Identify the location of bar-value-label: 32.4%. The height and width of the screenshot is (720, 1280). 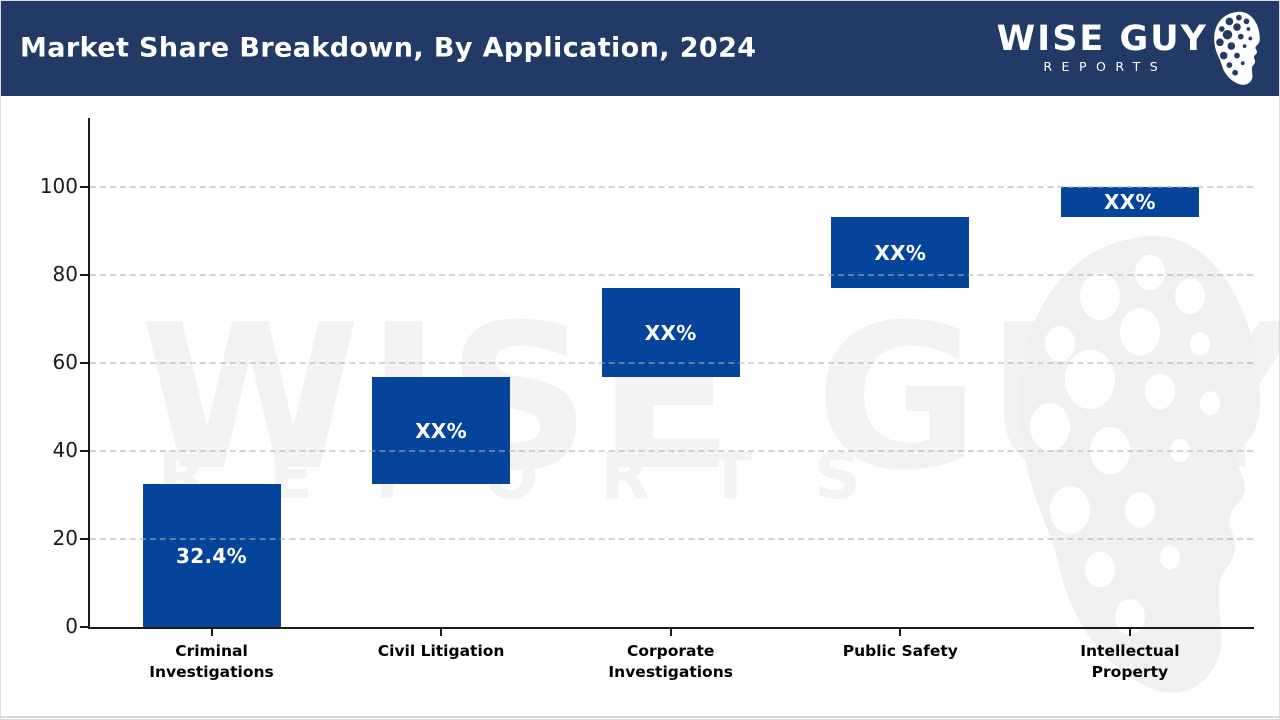
(211, 555).